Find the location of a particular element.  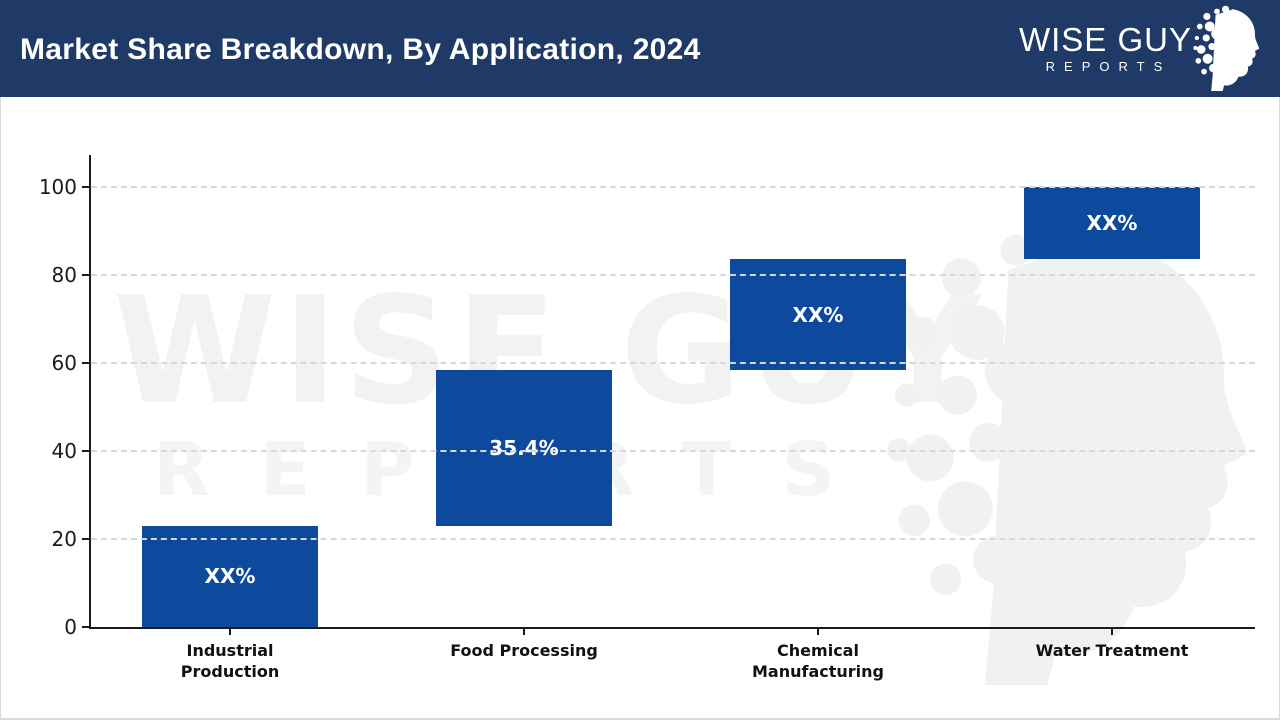

bar-value-label: 35.4% is located at coordinates (524, 447).